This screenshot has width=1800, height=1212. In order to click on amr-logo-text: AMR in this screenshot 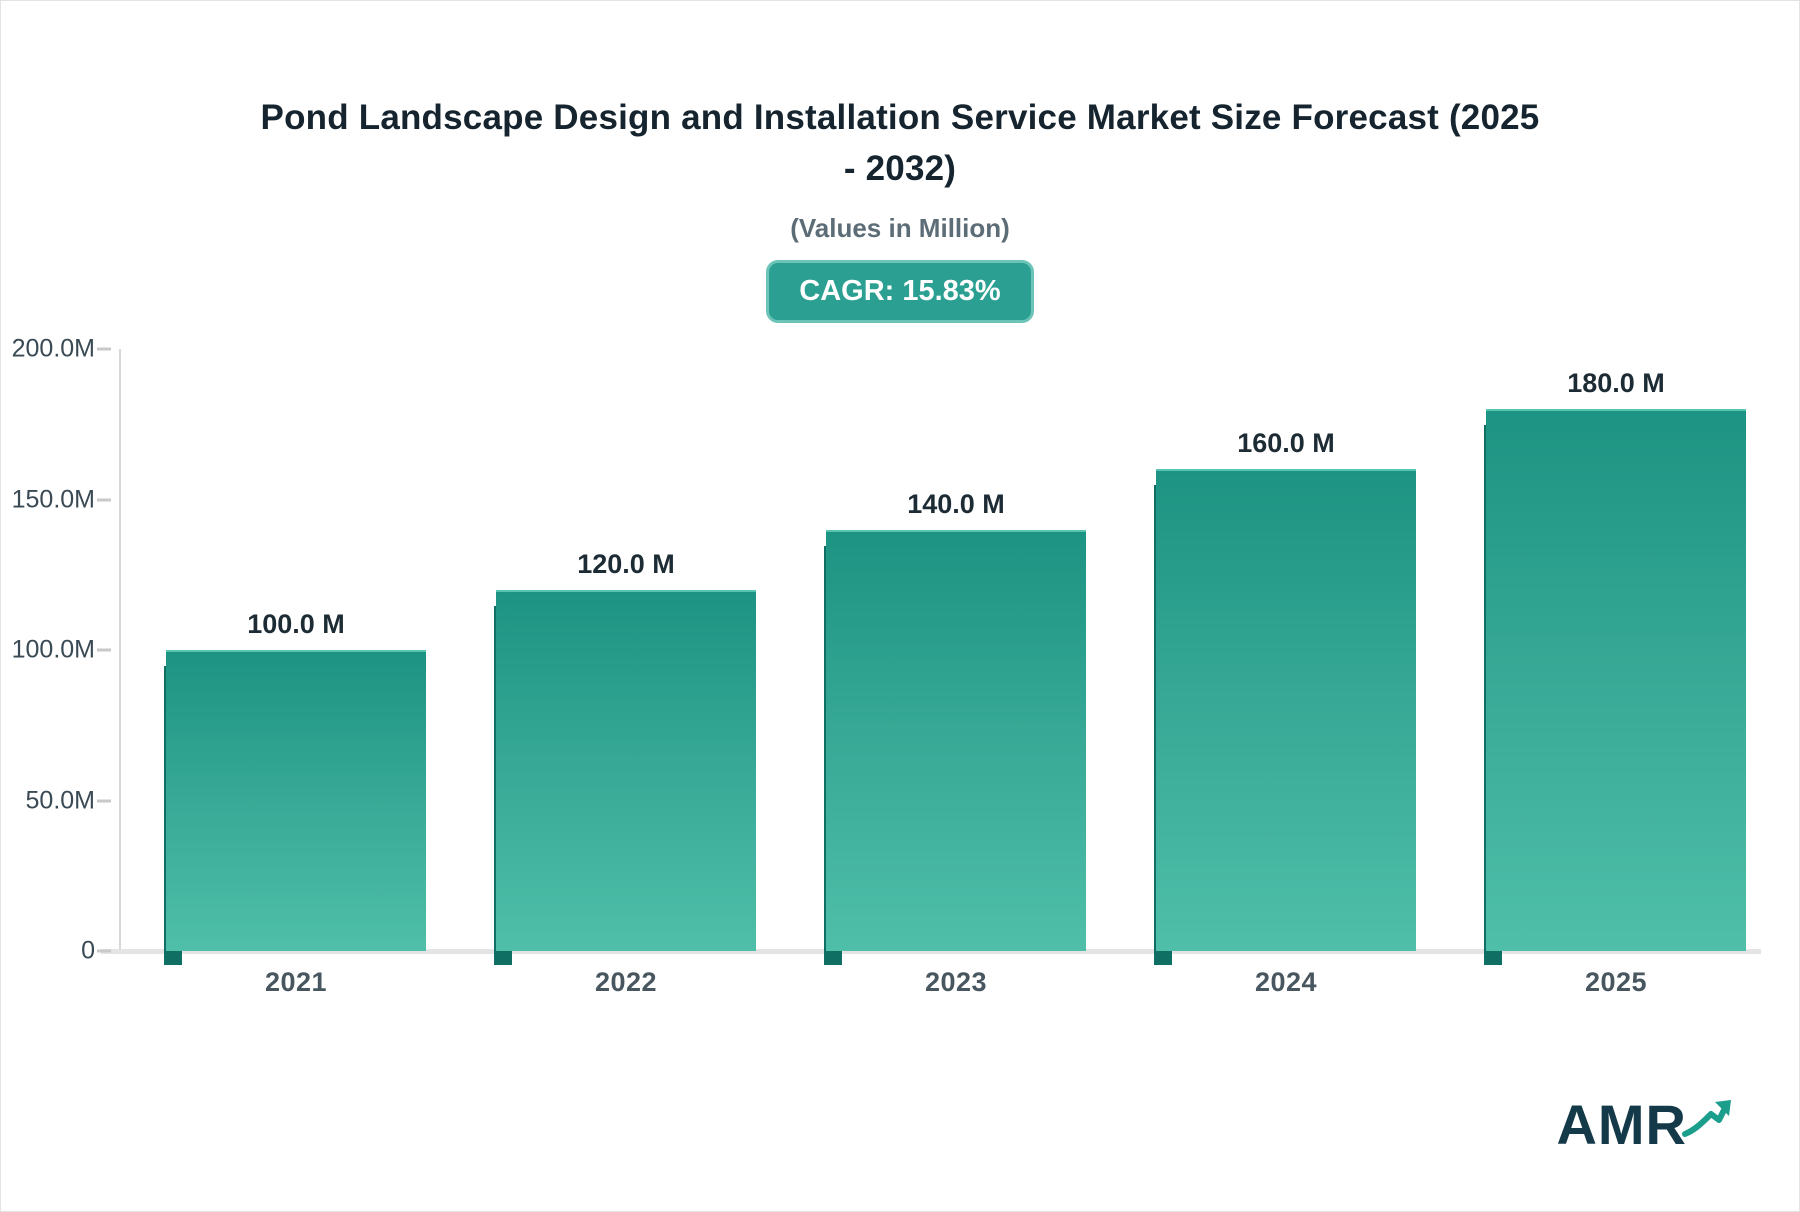, I will do `click(1621, 1124)`.